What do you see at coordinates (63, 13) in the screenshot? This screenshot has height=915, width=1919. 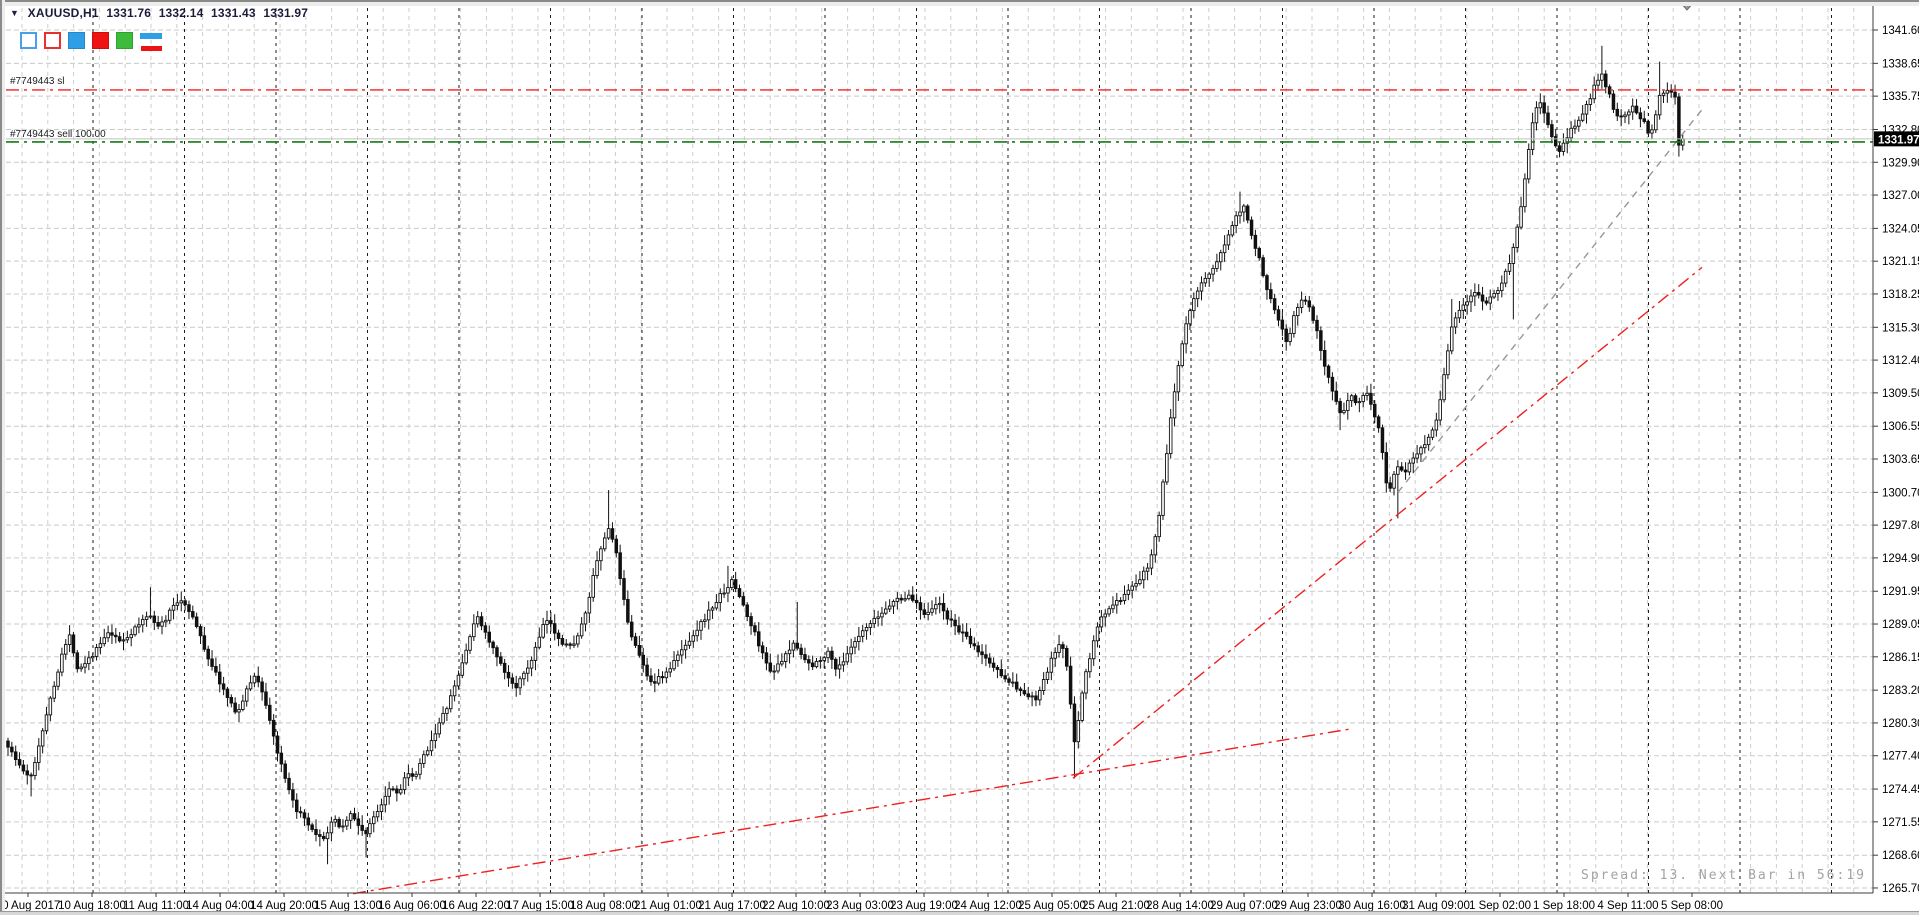 I see `symbol-period-label: XAUUSD,H1` at bounding box center [63, 13].